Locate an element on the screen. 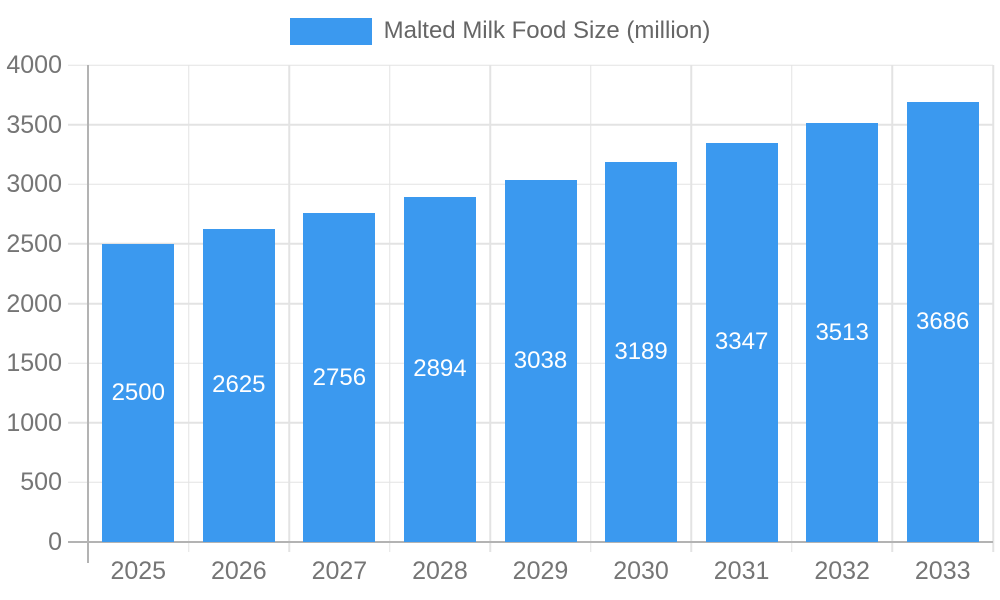  bar-value-label: 2894 is located at coordinates (440, 369).